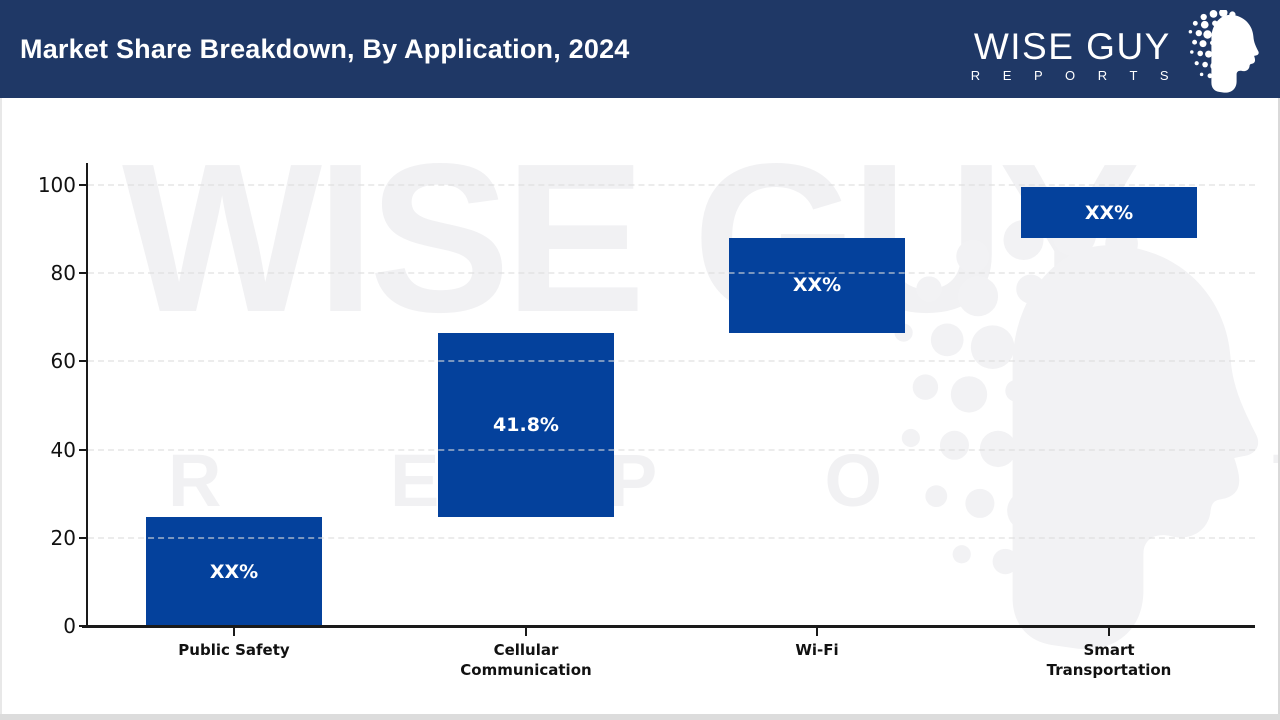 The height and width of the screenshot is (720, 1280). Describe the element at coordinates (1109, 660) in the screenshot. I see `category-label-smart-transportation: Smart Transportation` at that location.